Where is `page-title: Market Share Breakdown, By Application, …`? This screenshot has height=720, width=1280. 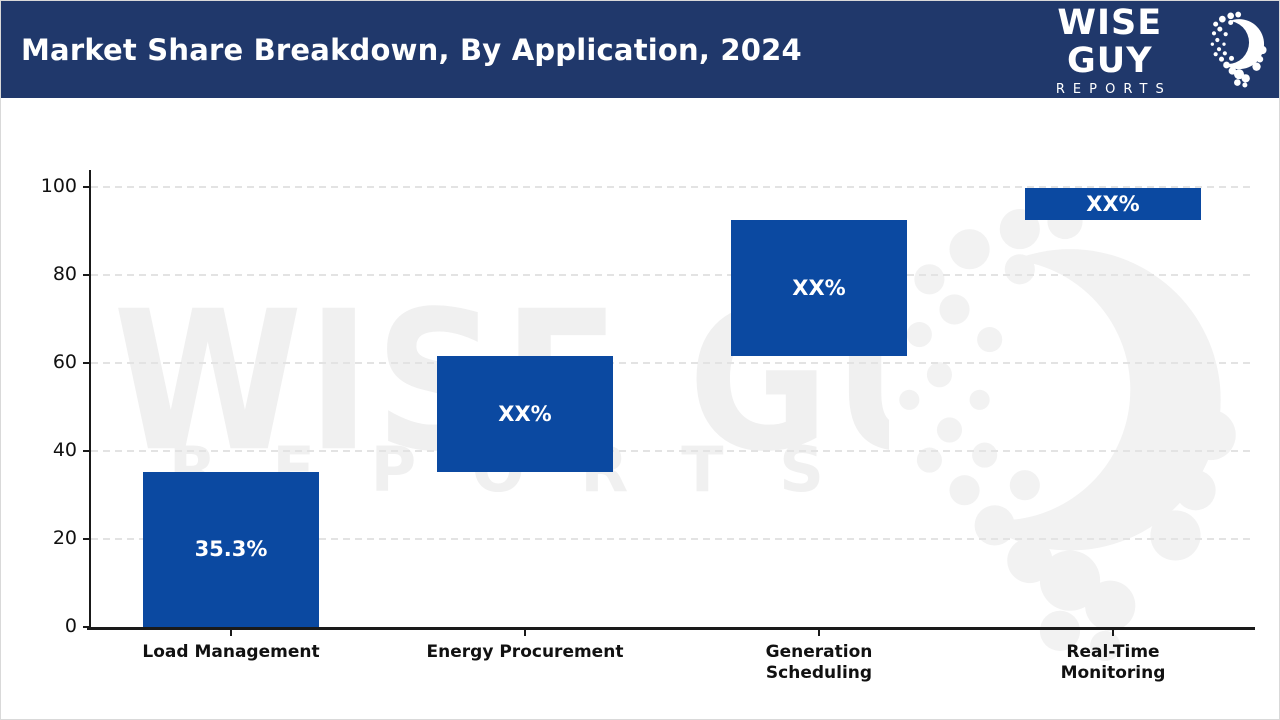 page-title: Market Share Breakdown, By Application, … is located at coordinates (411, 49).